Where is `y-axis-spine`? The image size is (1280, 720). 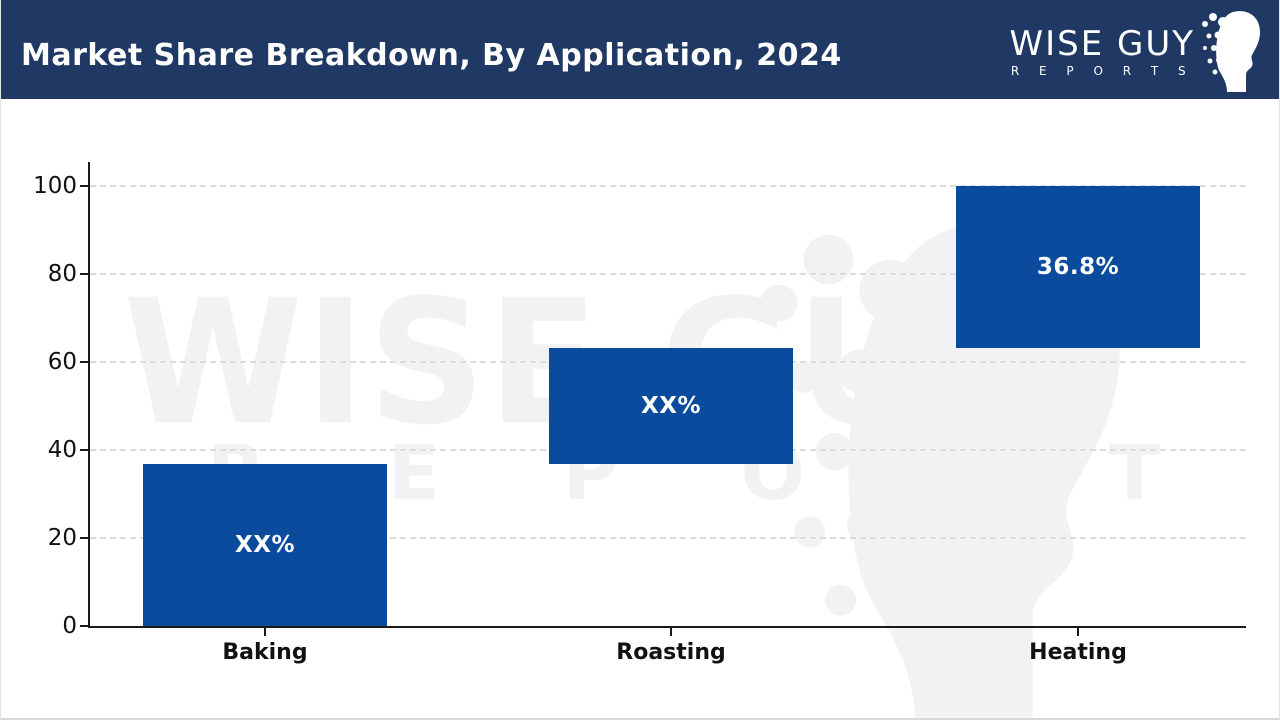 y-axis-spine is located at coordinates (89, 395).